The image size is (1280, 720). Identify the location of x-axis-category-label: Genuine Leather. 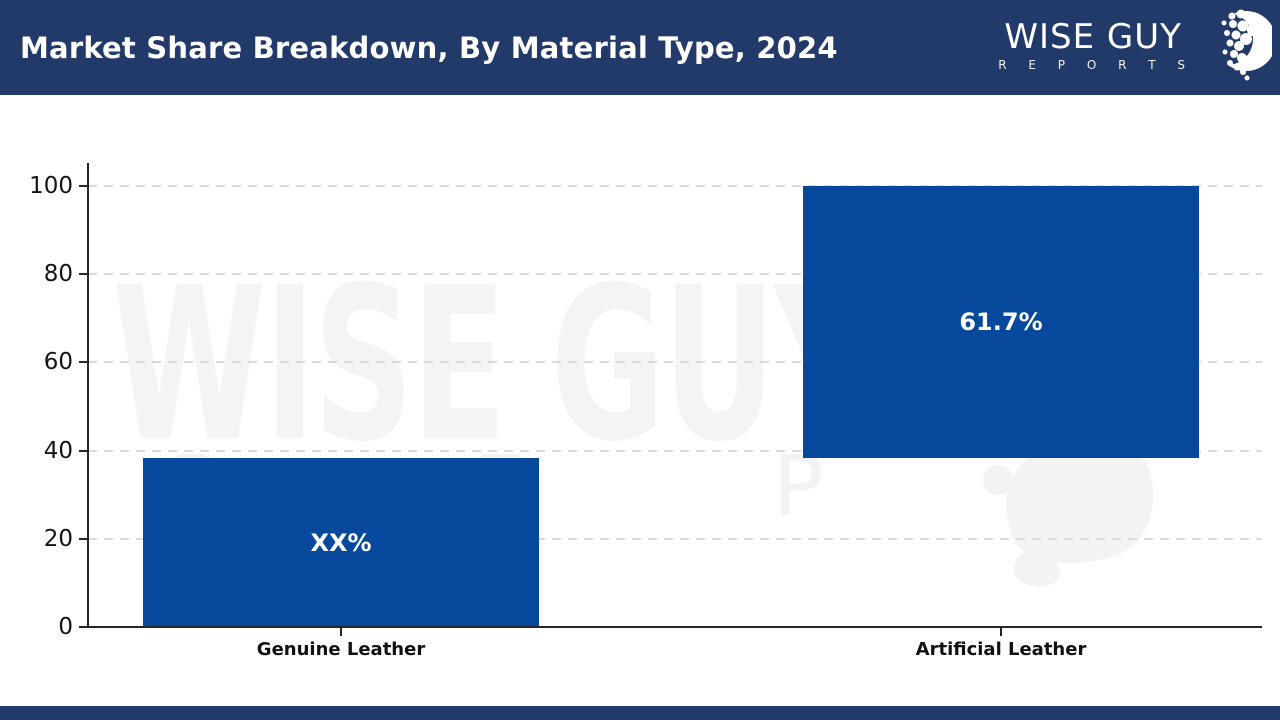
(341, 649).